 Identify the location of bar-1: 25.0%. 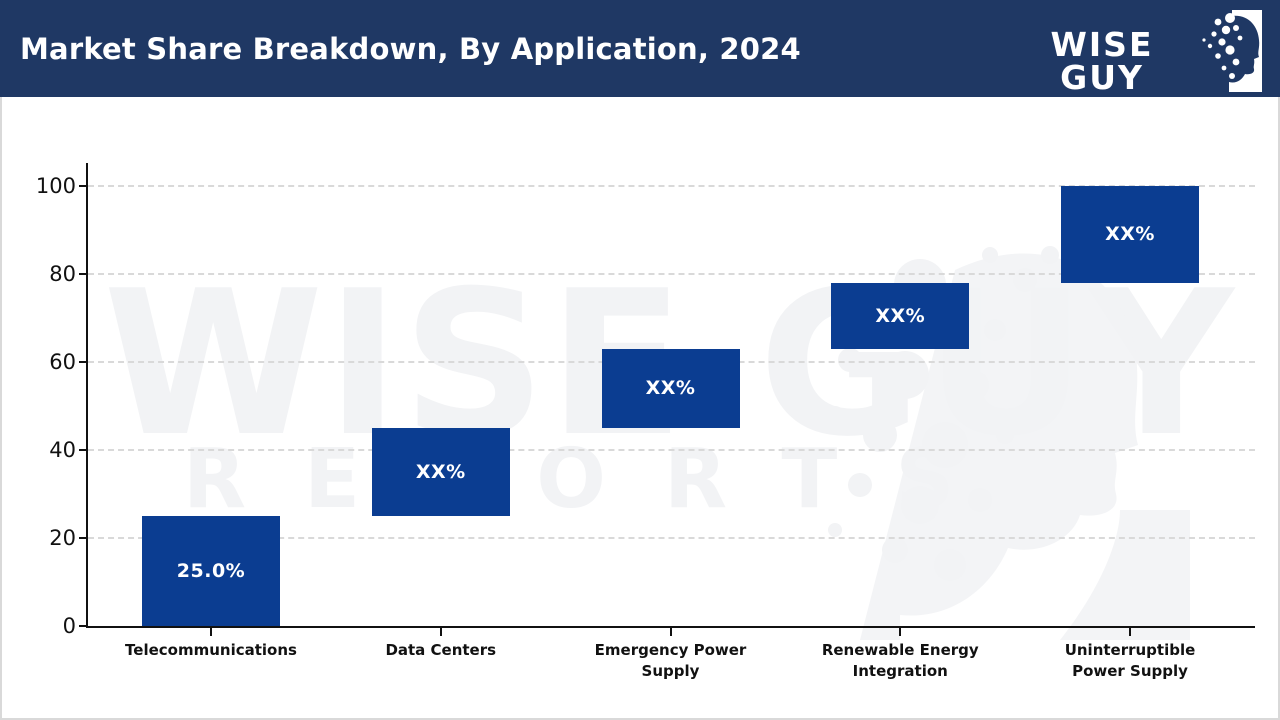
(211, 571).